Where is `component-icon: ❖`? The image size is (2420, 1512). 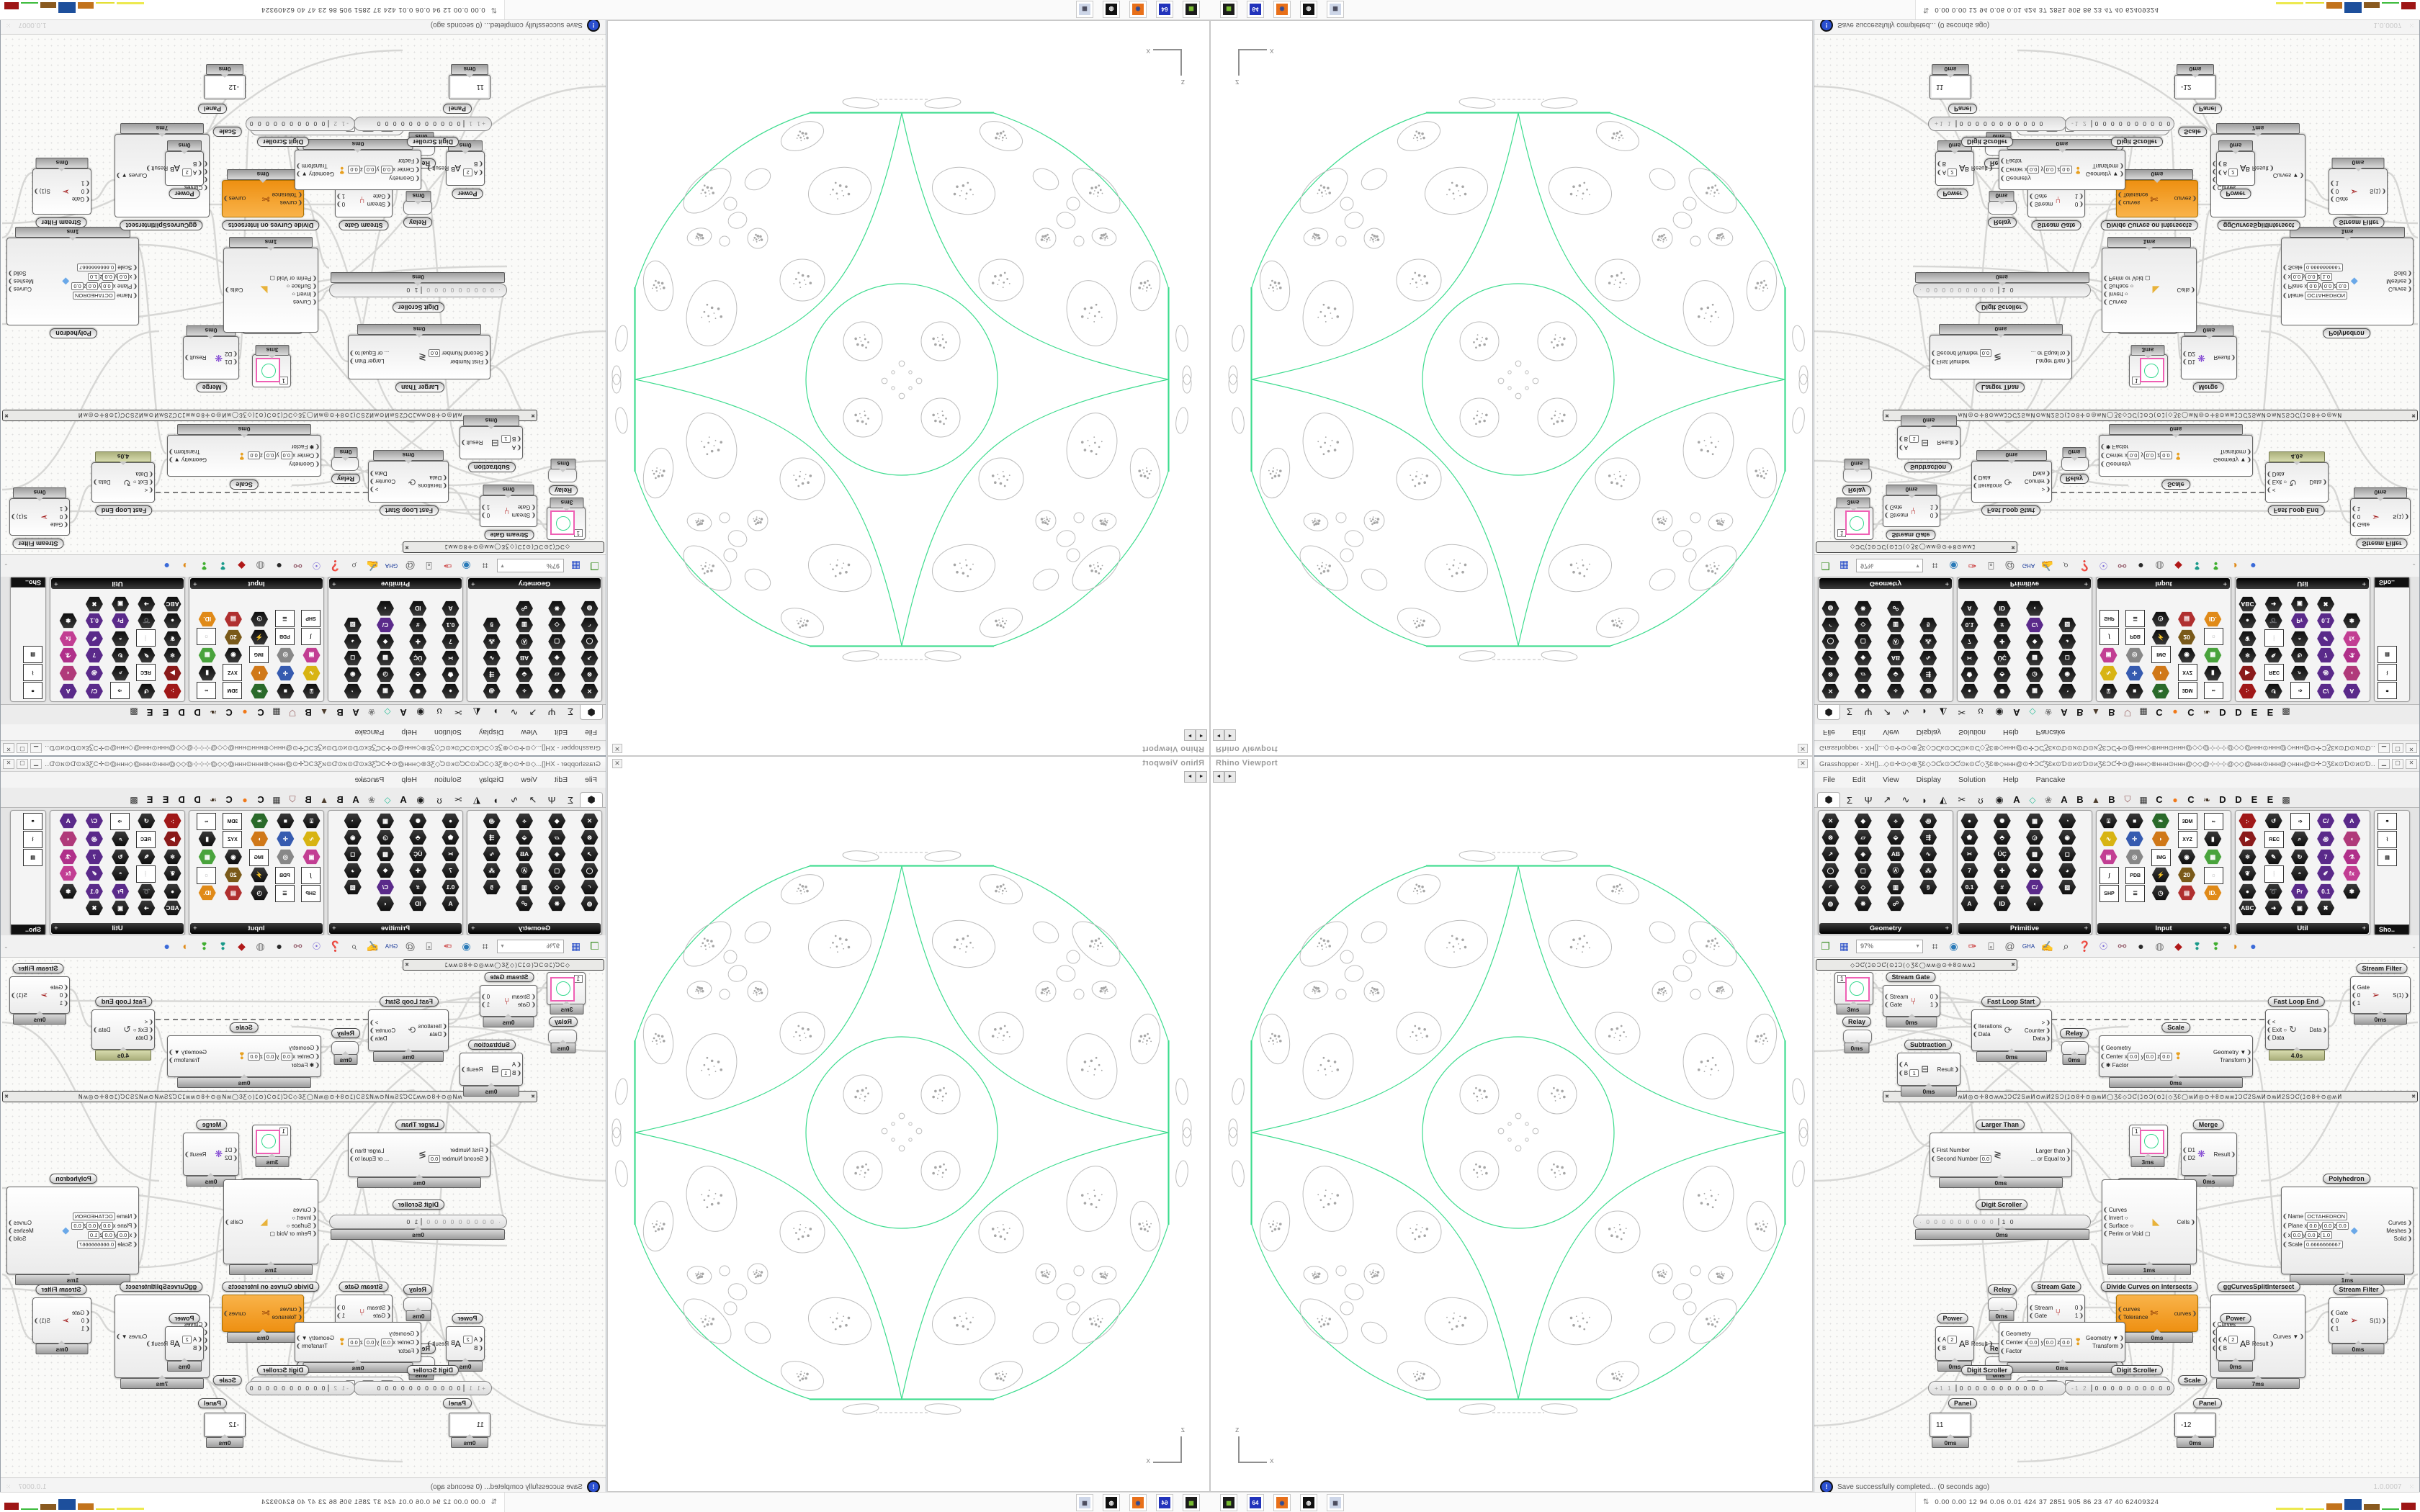 component-icon: ❖ is located at coordinates (2034, 870).